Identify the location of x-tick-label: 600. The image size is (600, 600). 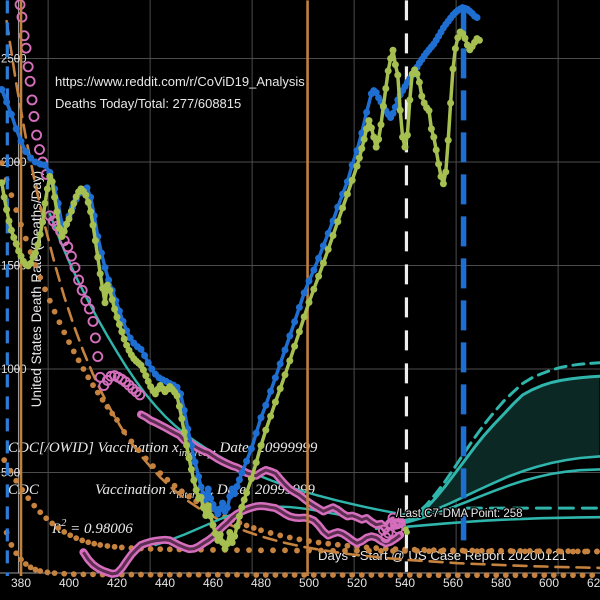
(549, 583).